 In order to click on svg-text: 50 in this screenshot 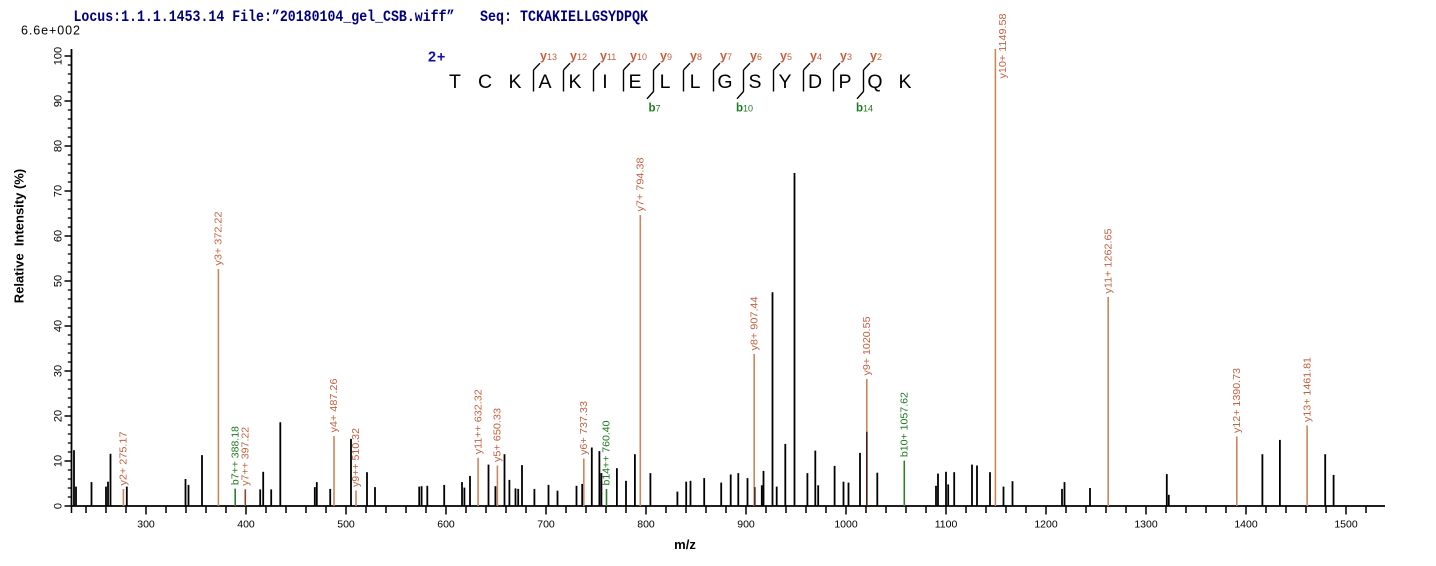, I will do `click(59, 281)`.